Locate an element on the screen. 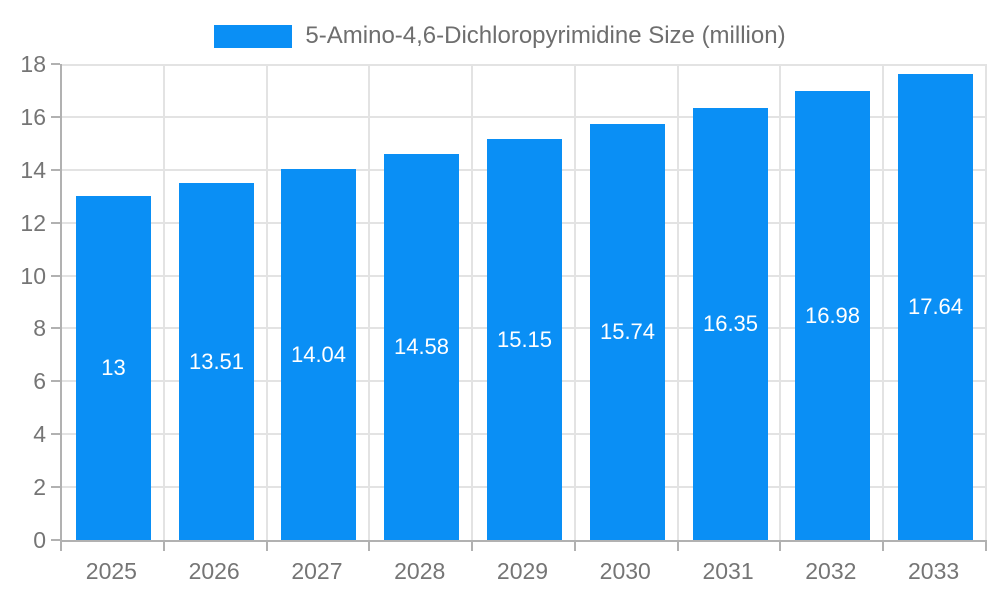  bar-2027: 14.04 is located at coordinates (318, 354).